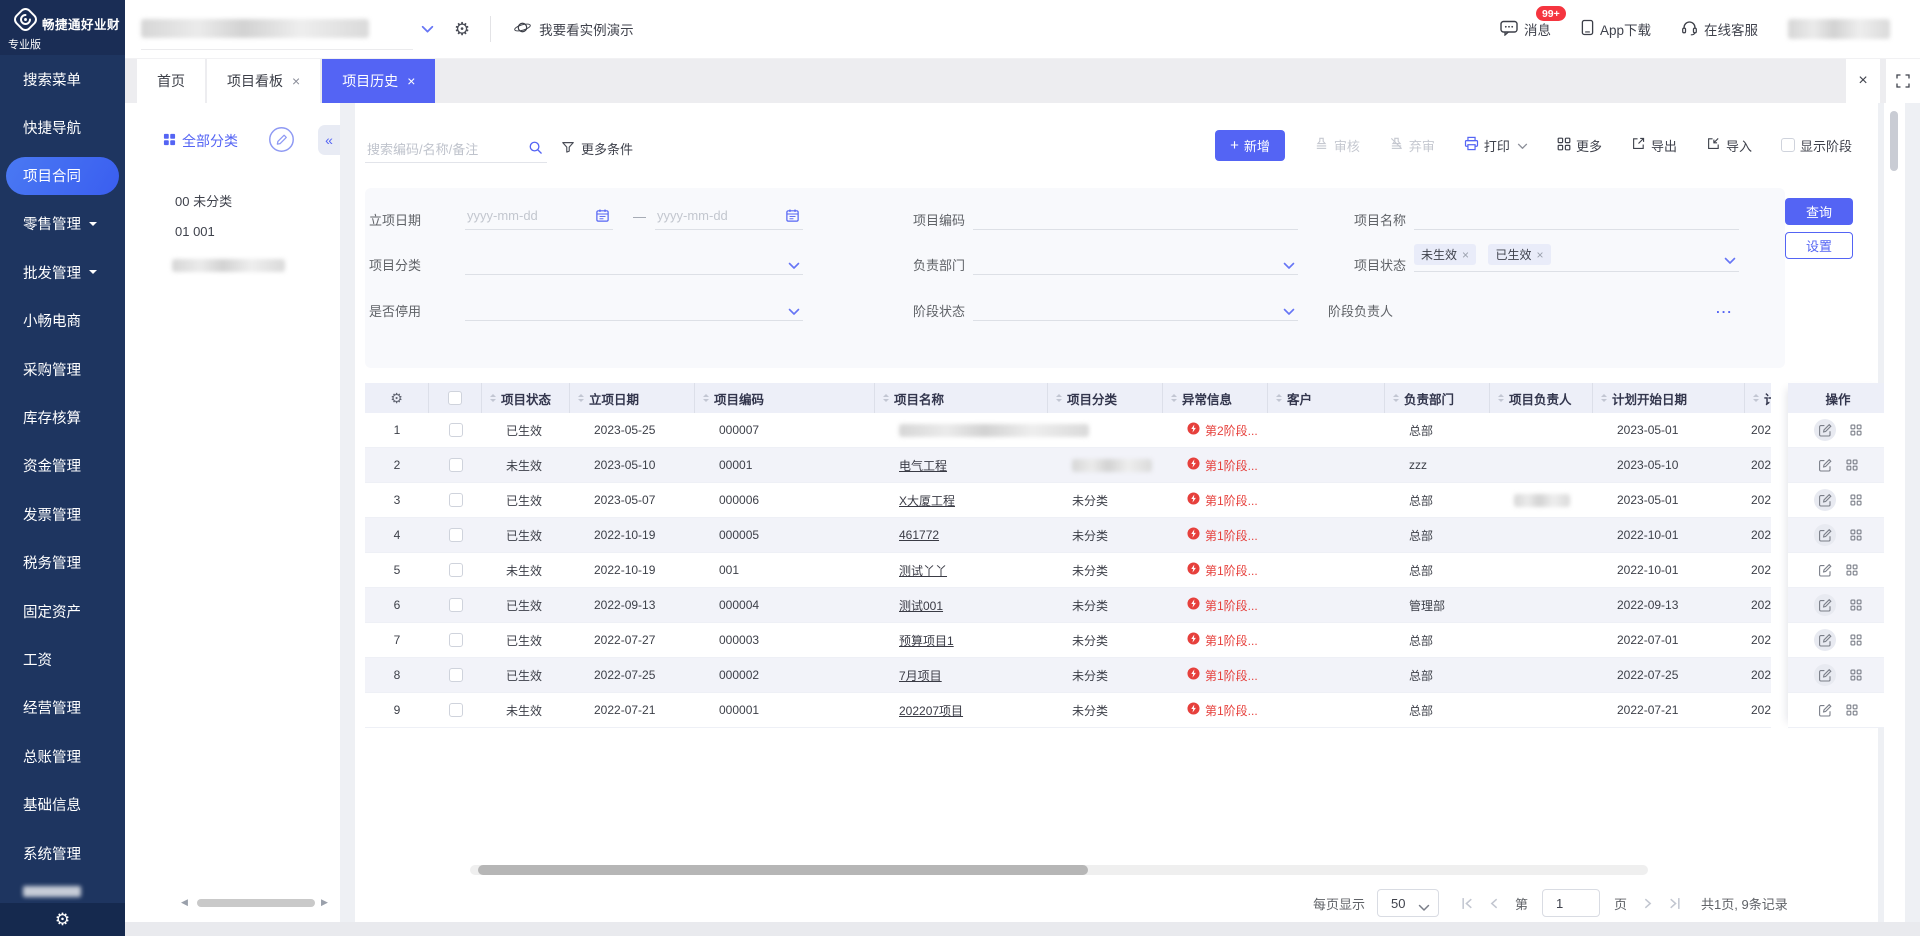 This screenshot has height=936, width=1920. I want to click on sidebar-item-clipped, so click(62, 889).